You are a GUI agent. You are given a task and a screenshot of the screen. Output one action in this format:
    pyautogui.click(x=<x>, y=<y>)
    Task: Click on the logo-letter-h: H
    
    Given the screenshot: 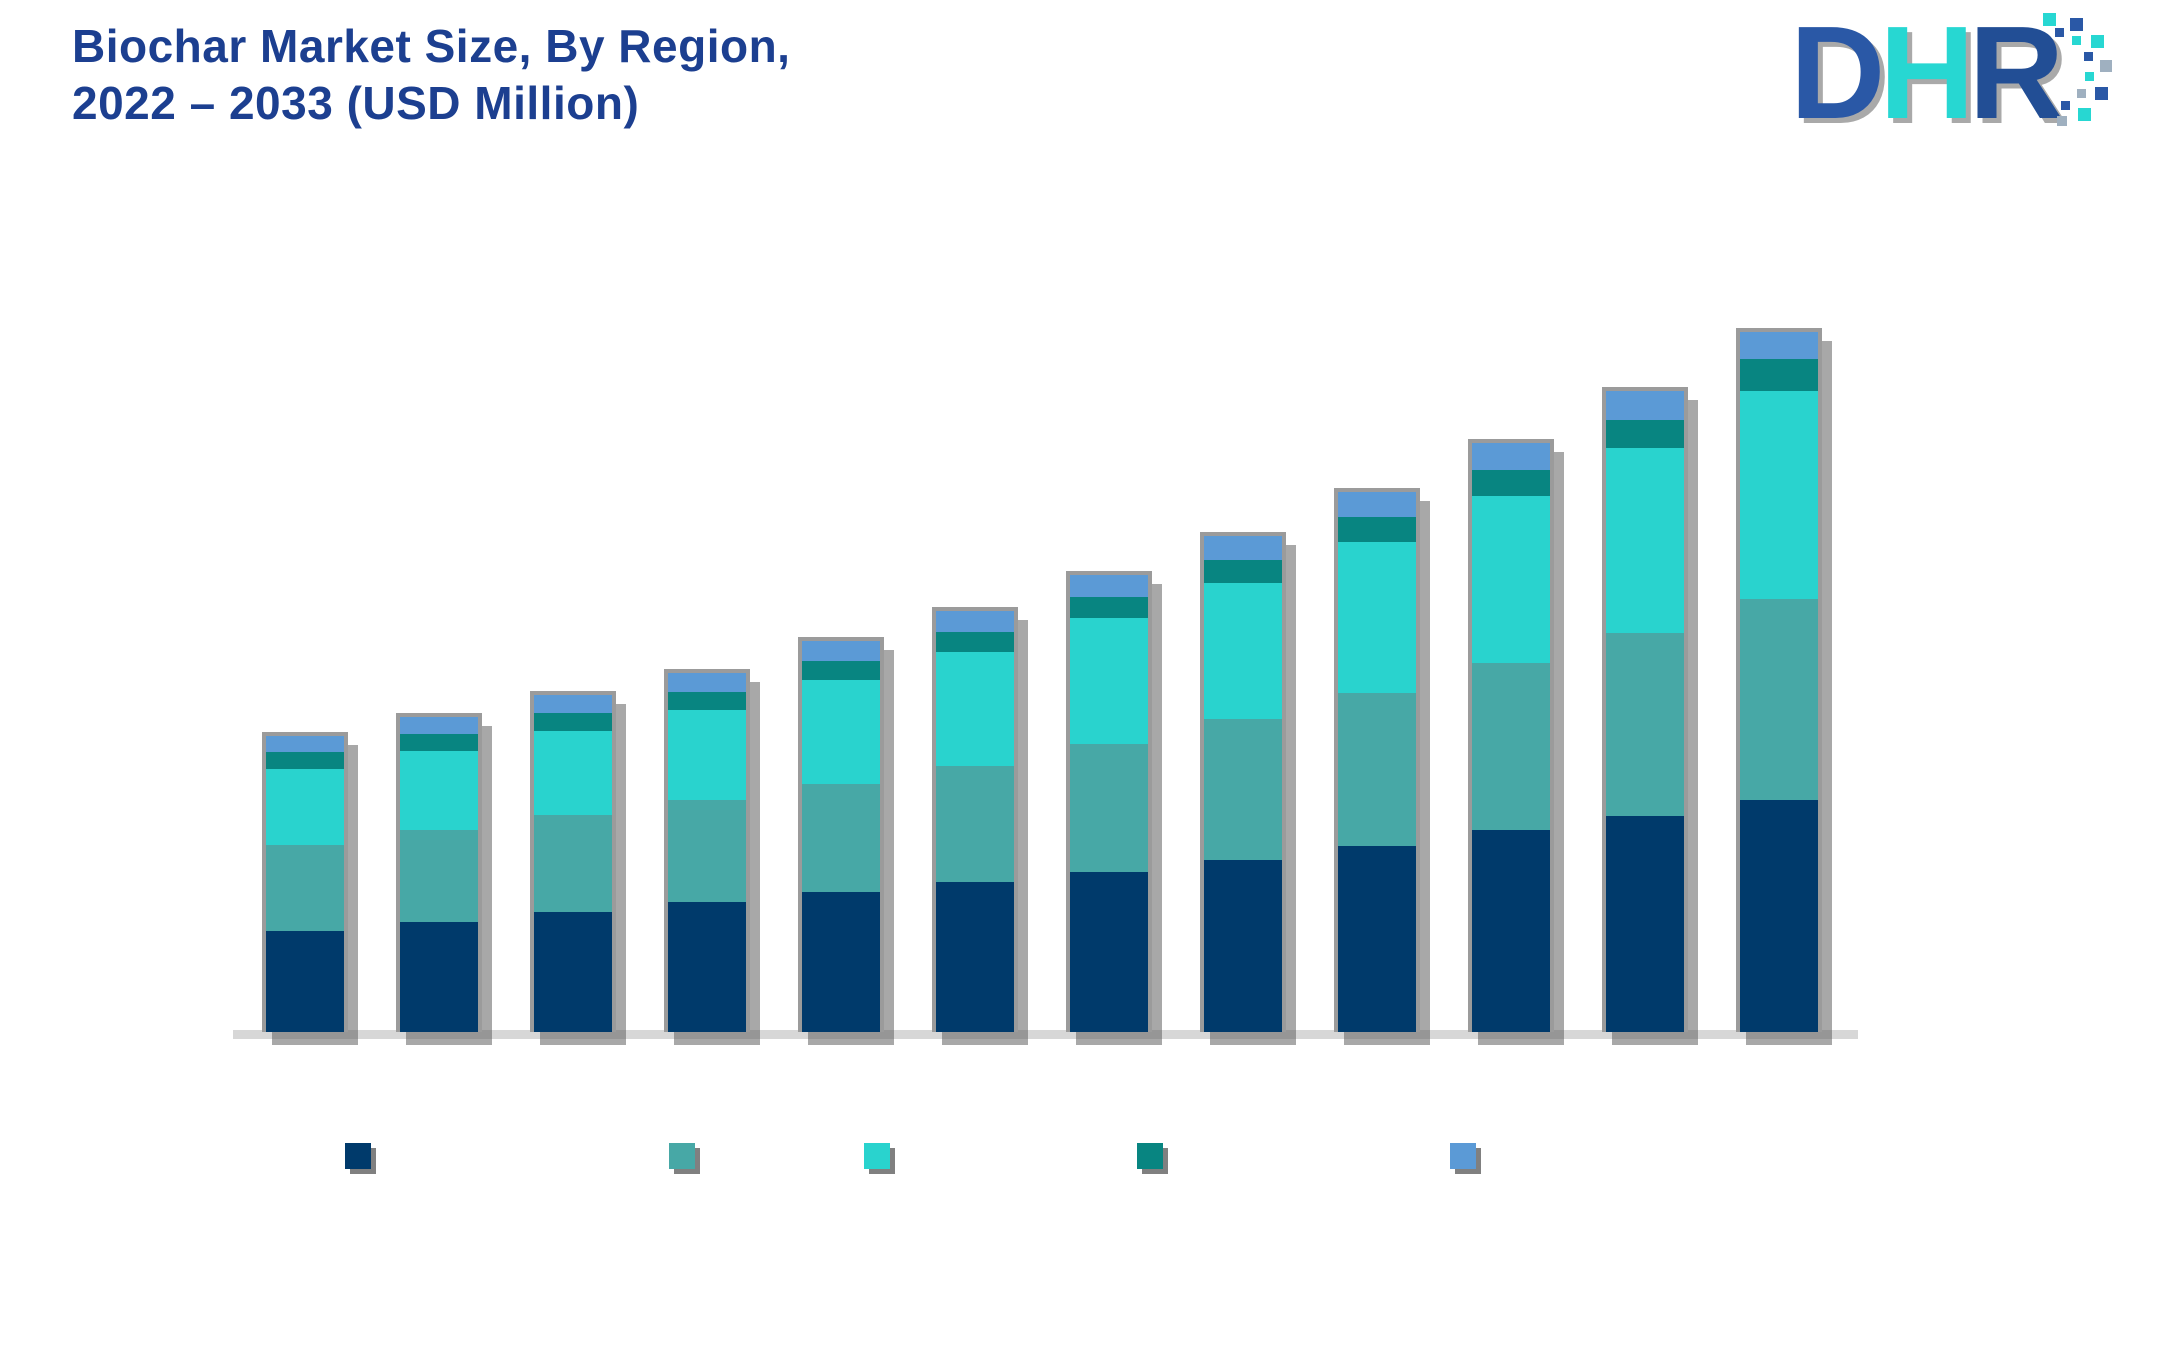 What is the action you would take?
    pyautogui.click(x=1926, y=73)
    